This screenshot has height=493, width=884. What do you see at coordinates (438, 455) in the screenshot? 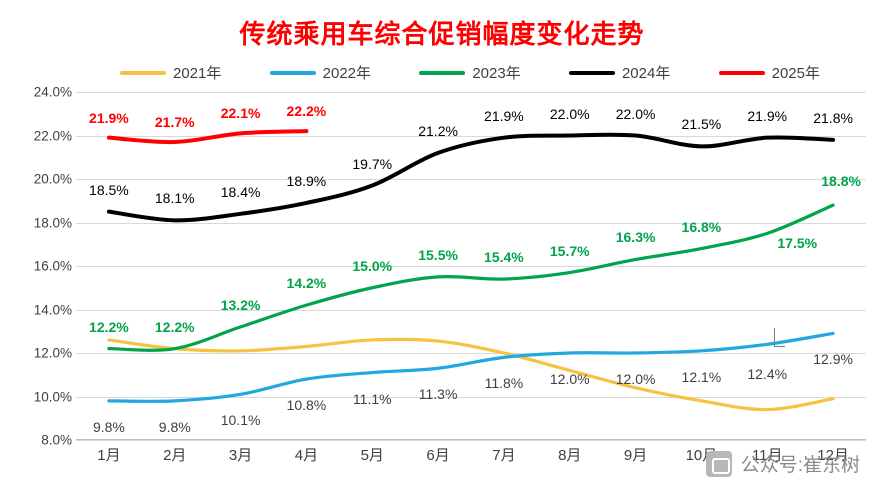
I see `x-tick-label: 6月` at bounding box center [438, 455].